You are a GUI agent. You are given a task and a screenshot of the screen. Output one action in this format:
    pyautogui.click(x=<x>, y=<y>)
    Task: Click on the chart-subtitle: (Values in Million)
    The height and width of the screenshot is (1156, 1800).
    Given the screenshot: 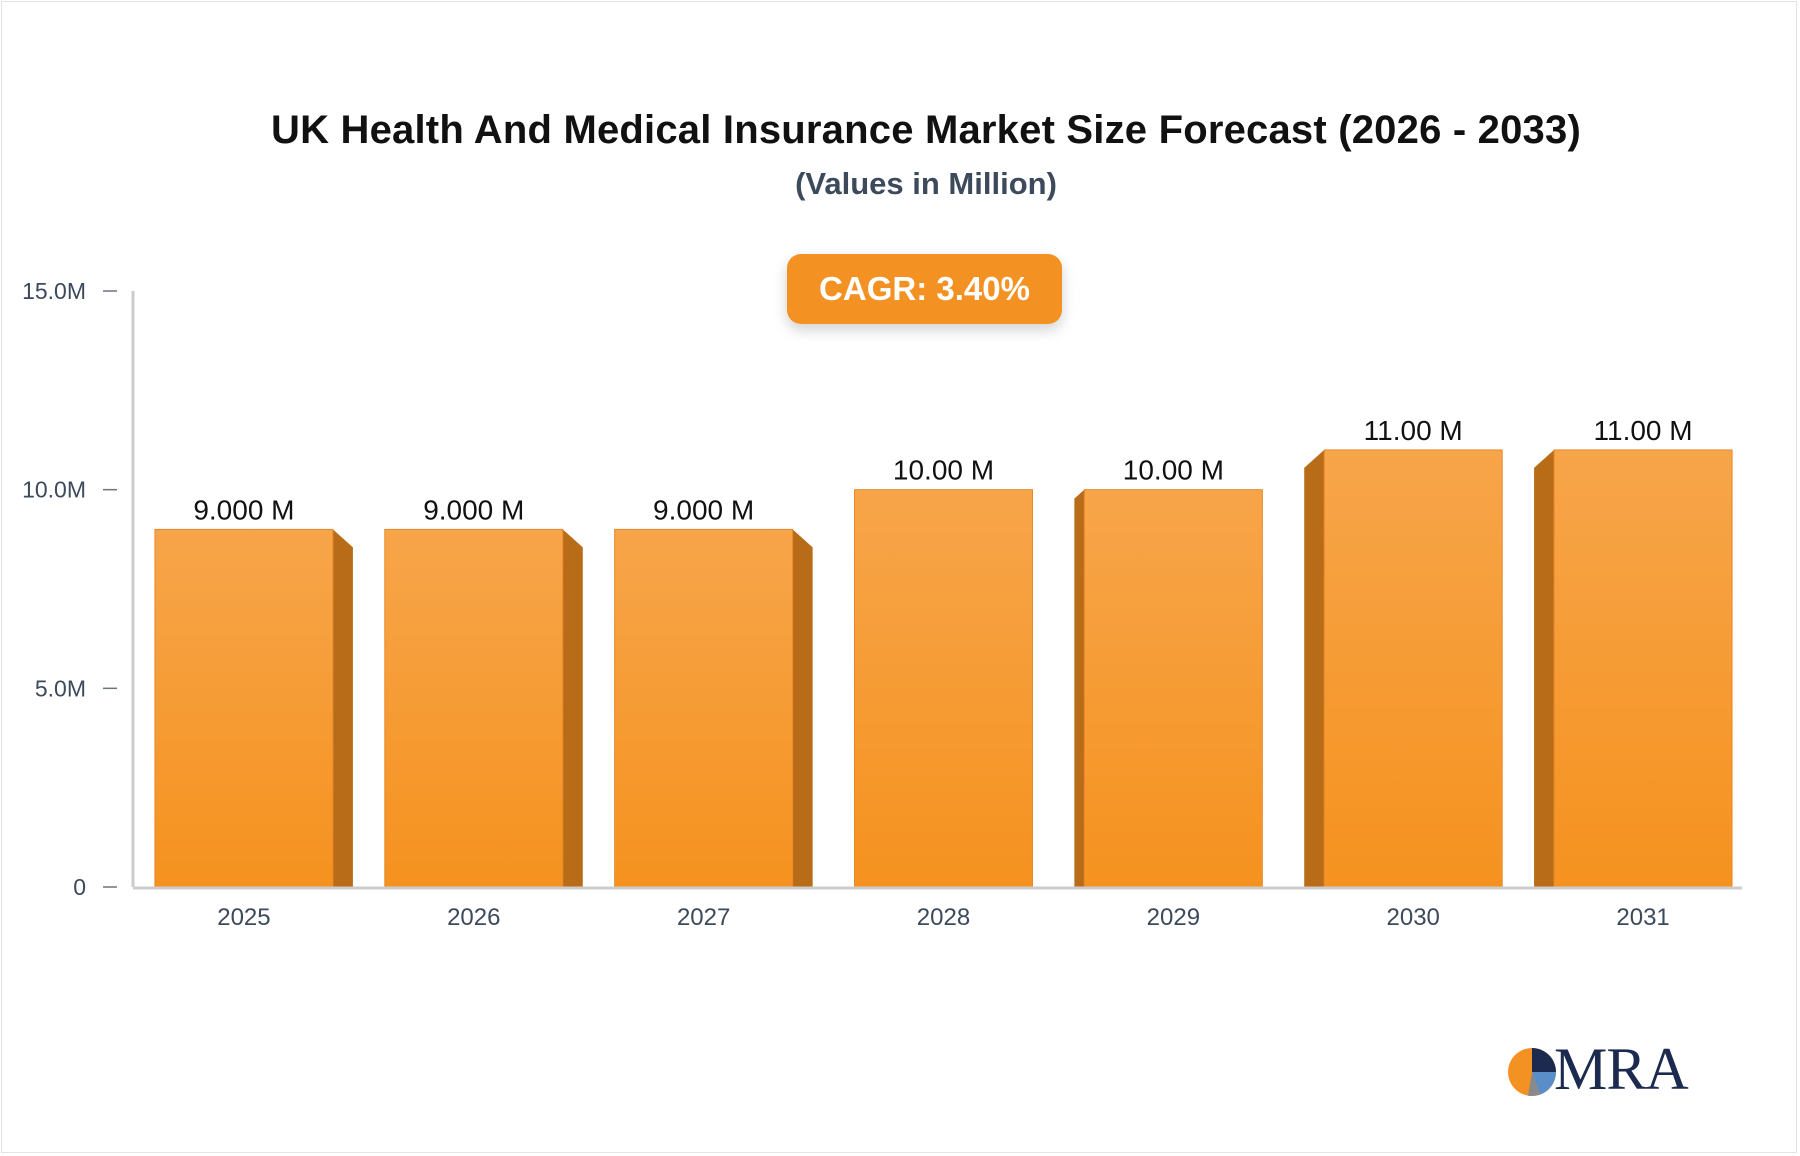 What is the action you would take?
    pyautogui.click(x=926, y=183)
    